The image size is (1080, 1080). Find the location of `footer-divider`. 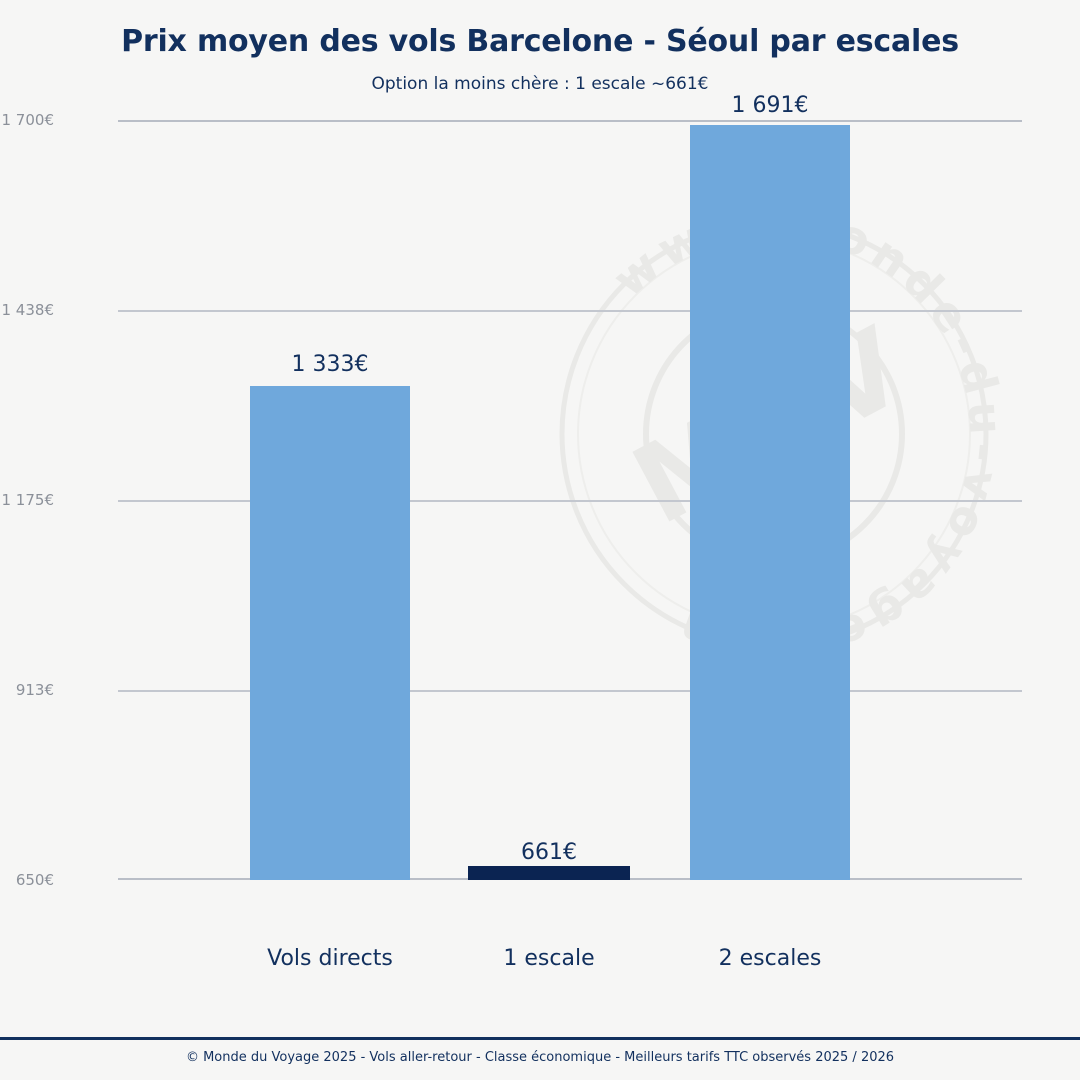

footer-divider is located at coordinates (540, 1038).